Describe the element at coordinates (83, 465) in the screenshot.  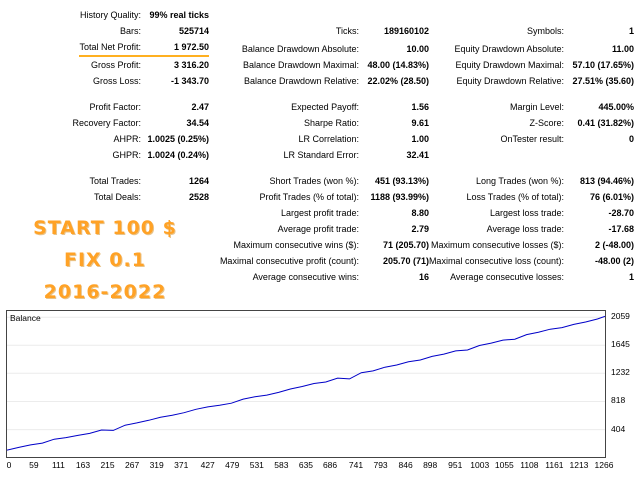
I see `x-axis-label: 163` at that location.